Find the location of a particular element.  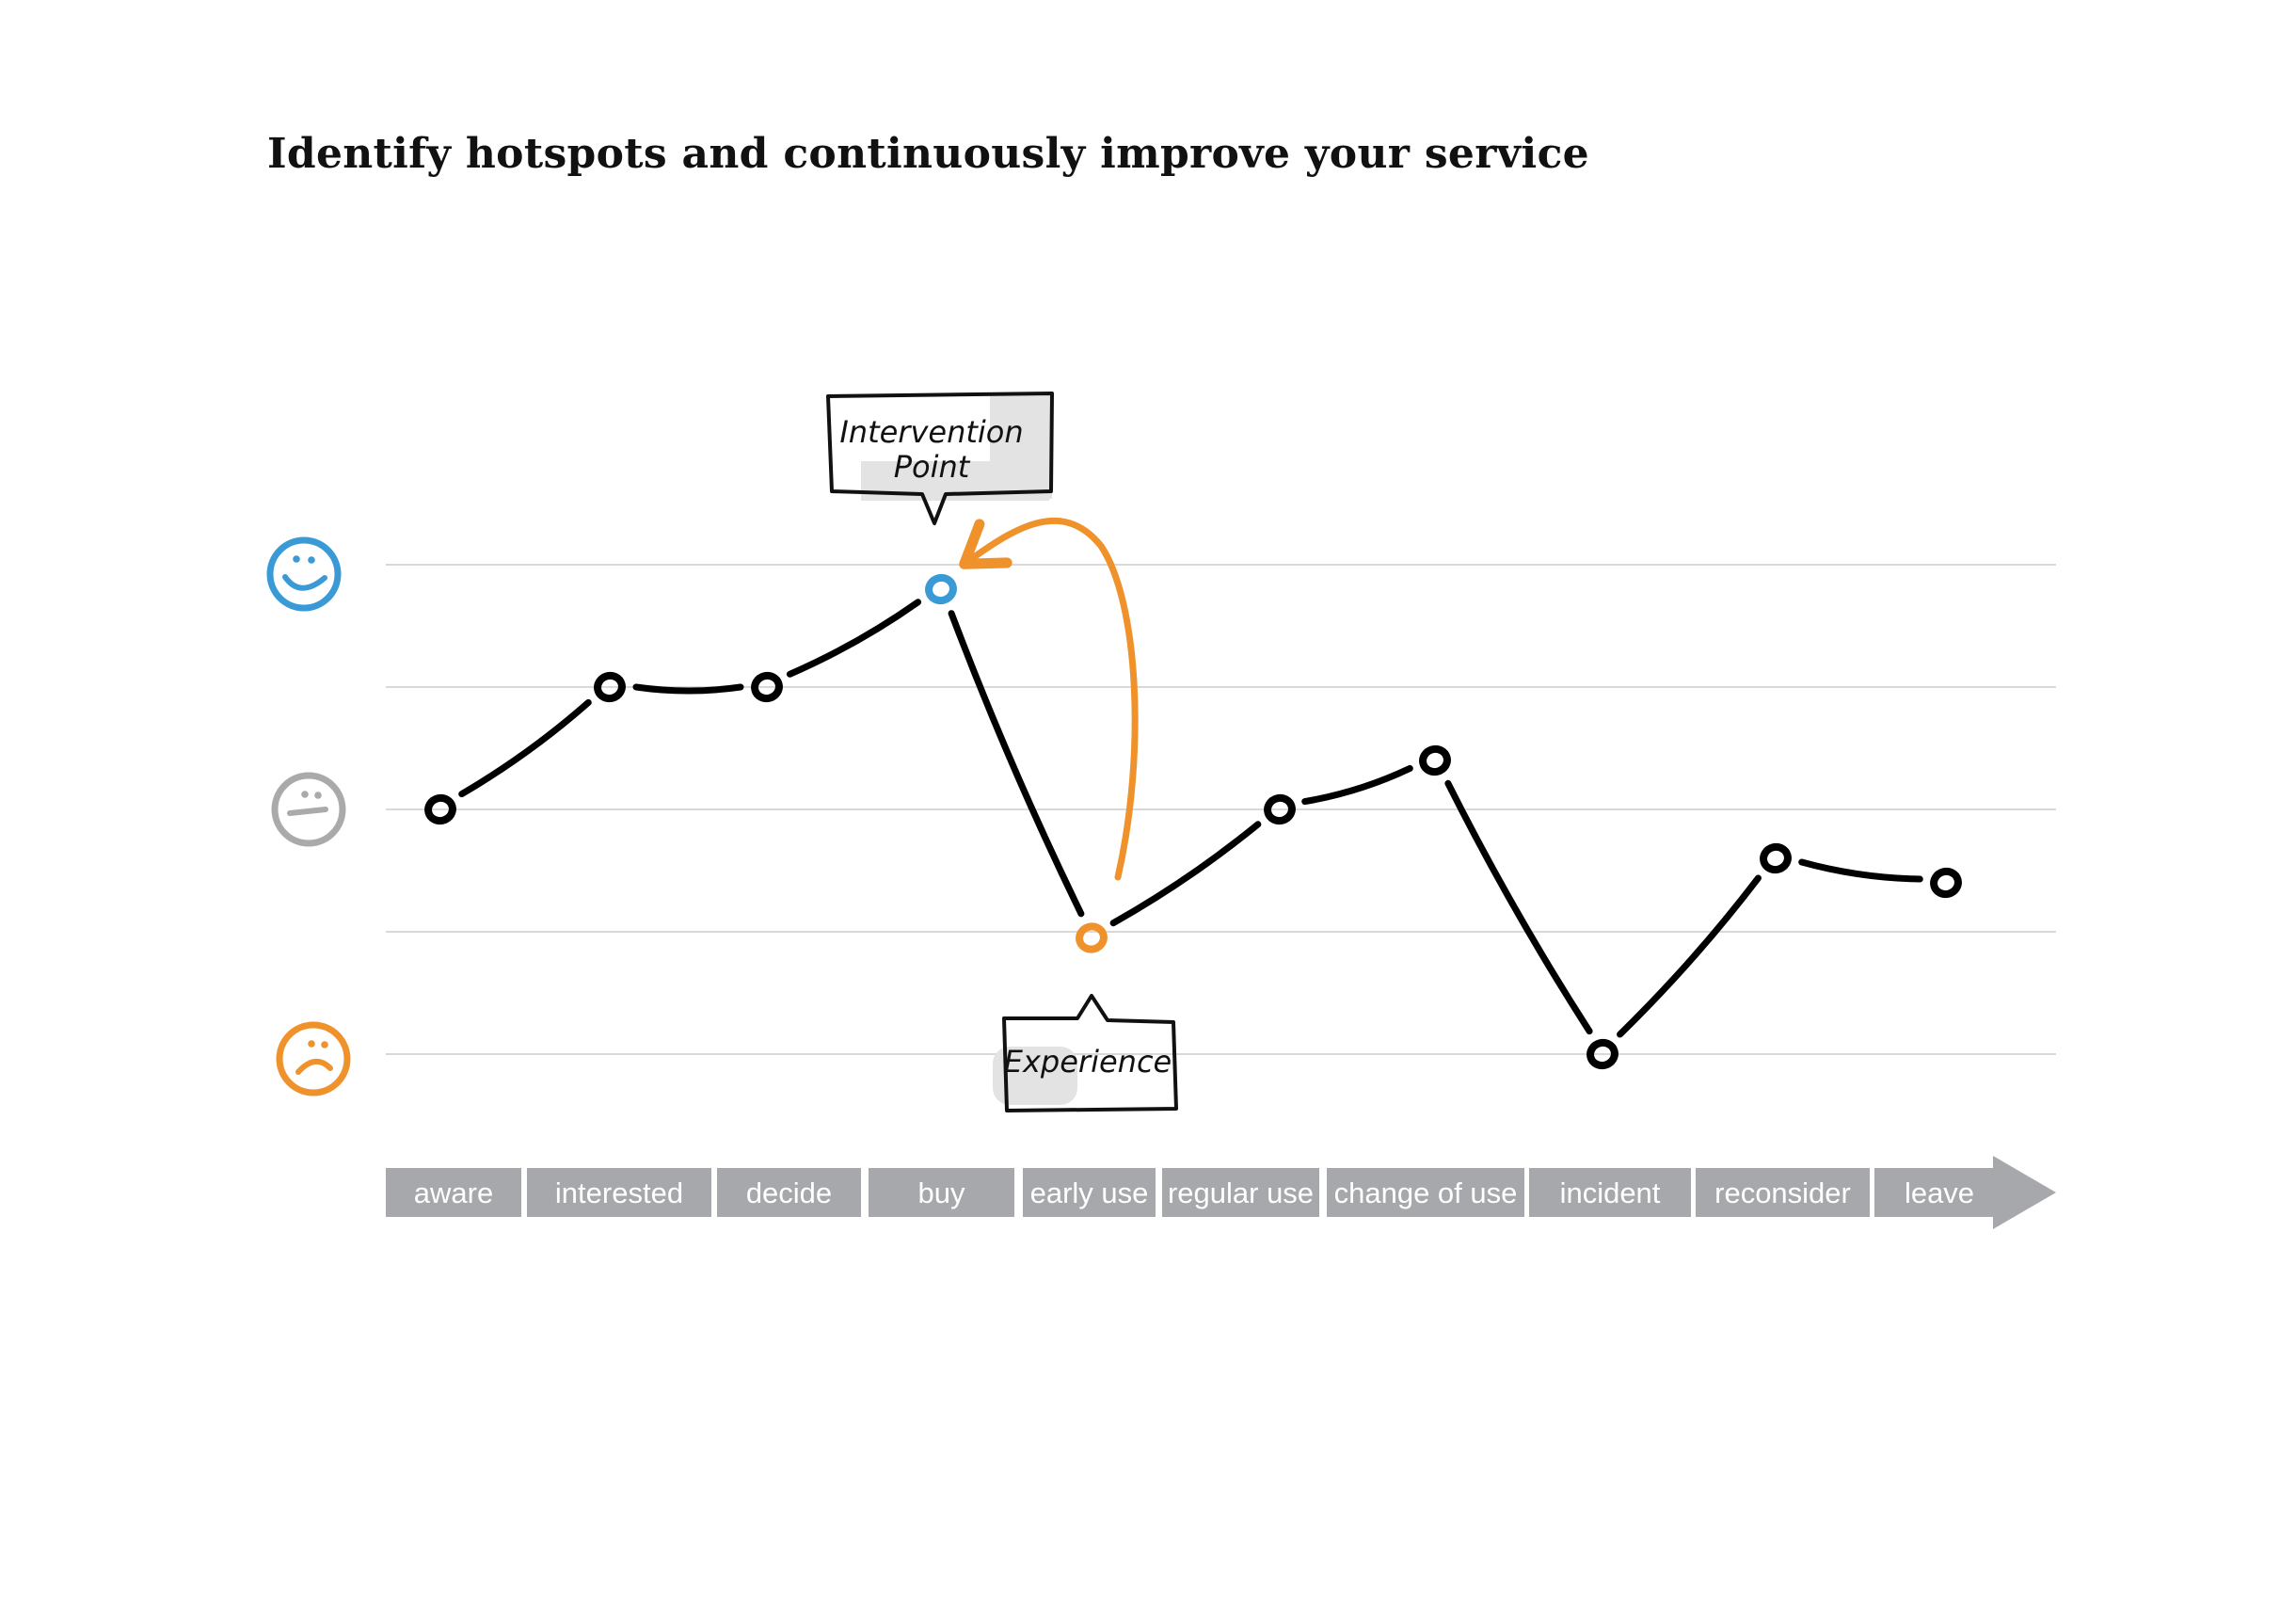

stage-label-decide: decide is located at coordinates (789, 1192).